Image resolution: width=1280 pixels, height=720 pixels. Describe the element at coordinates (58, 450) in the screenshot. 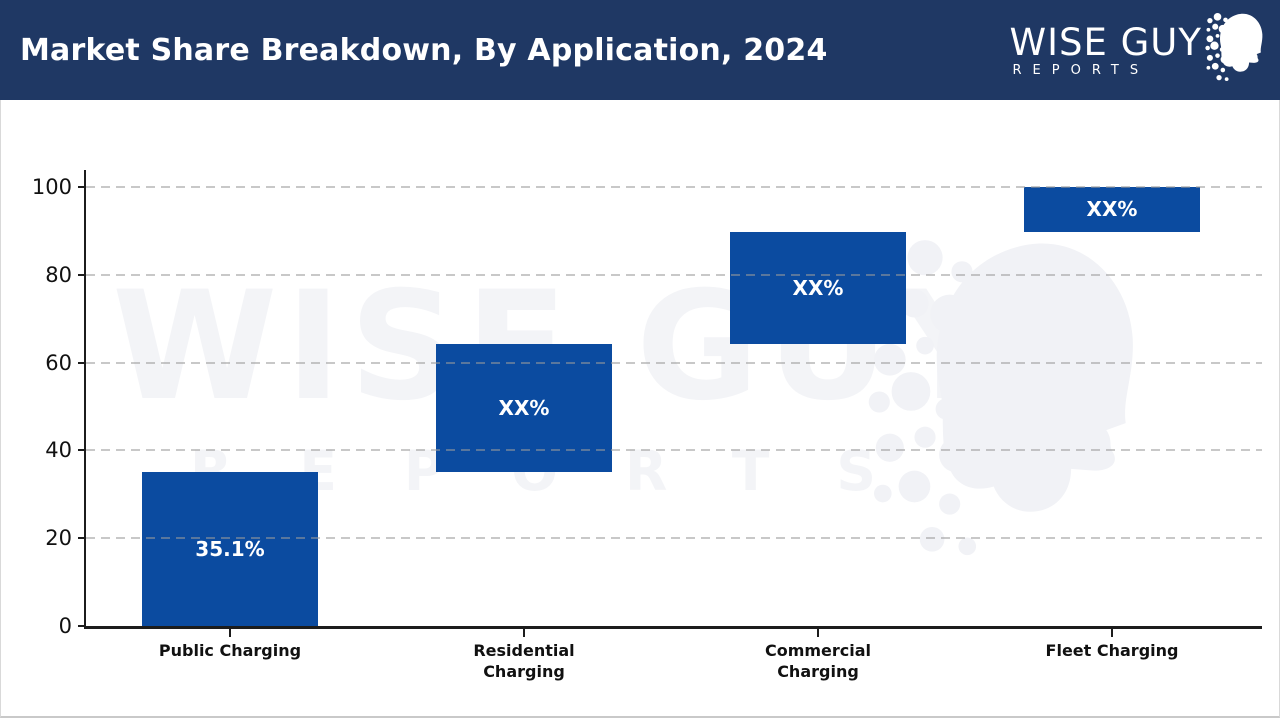

I see `y-tick-label-40: 40` at that location.